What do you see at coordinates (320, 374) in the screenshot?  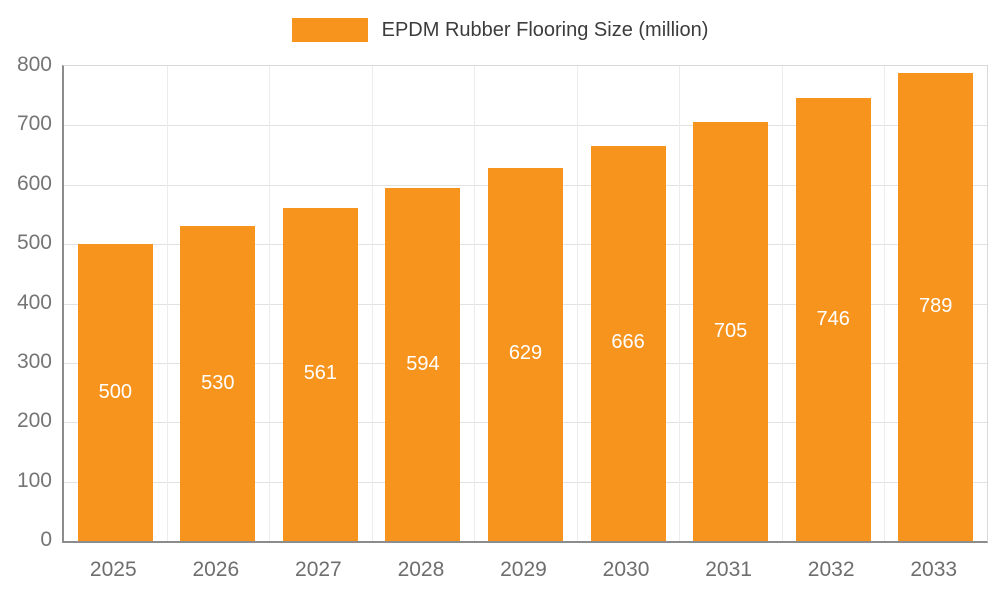 I see `bar-2027` at bounding box center [320, 374].